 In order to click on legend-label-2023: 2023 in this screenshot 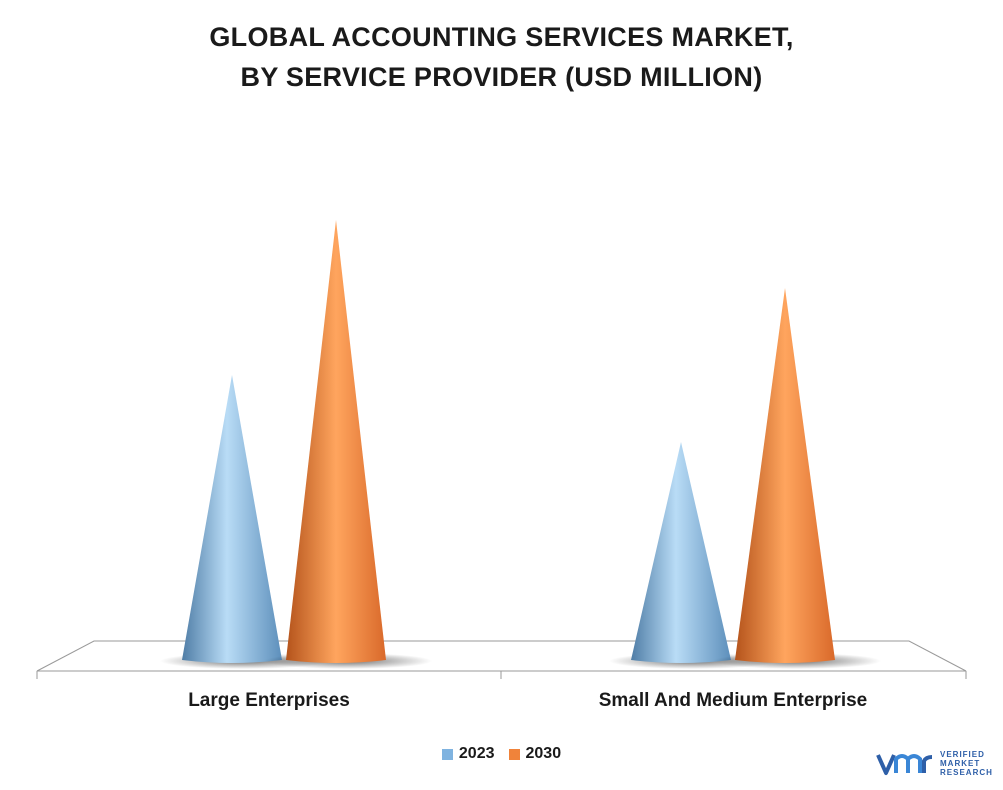, I will do `click(476, 753)`.